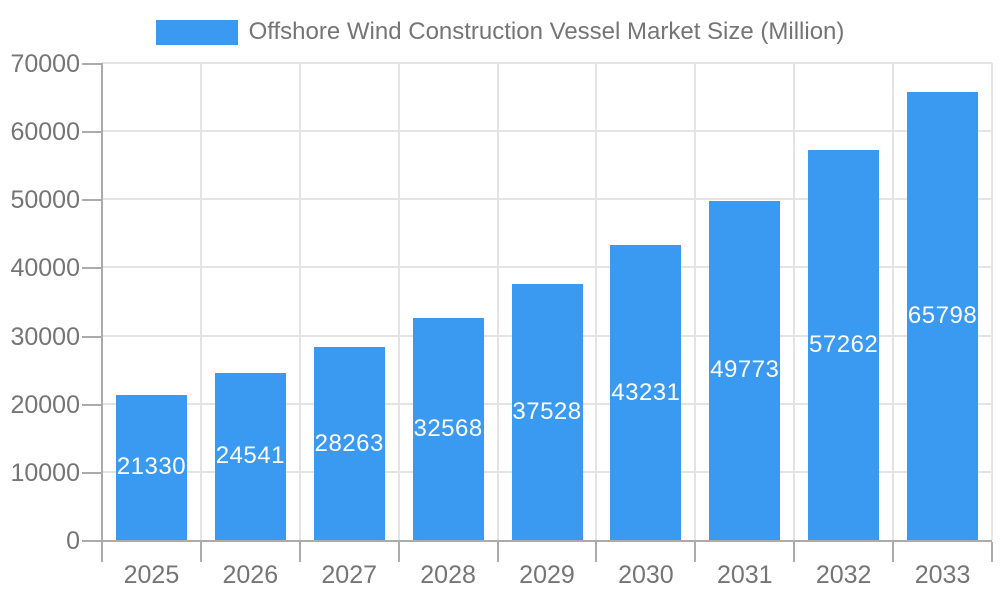  I want to click on bar: 24541, so click(250, 456).